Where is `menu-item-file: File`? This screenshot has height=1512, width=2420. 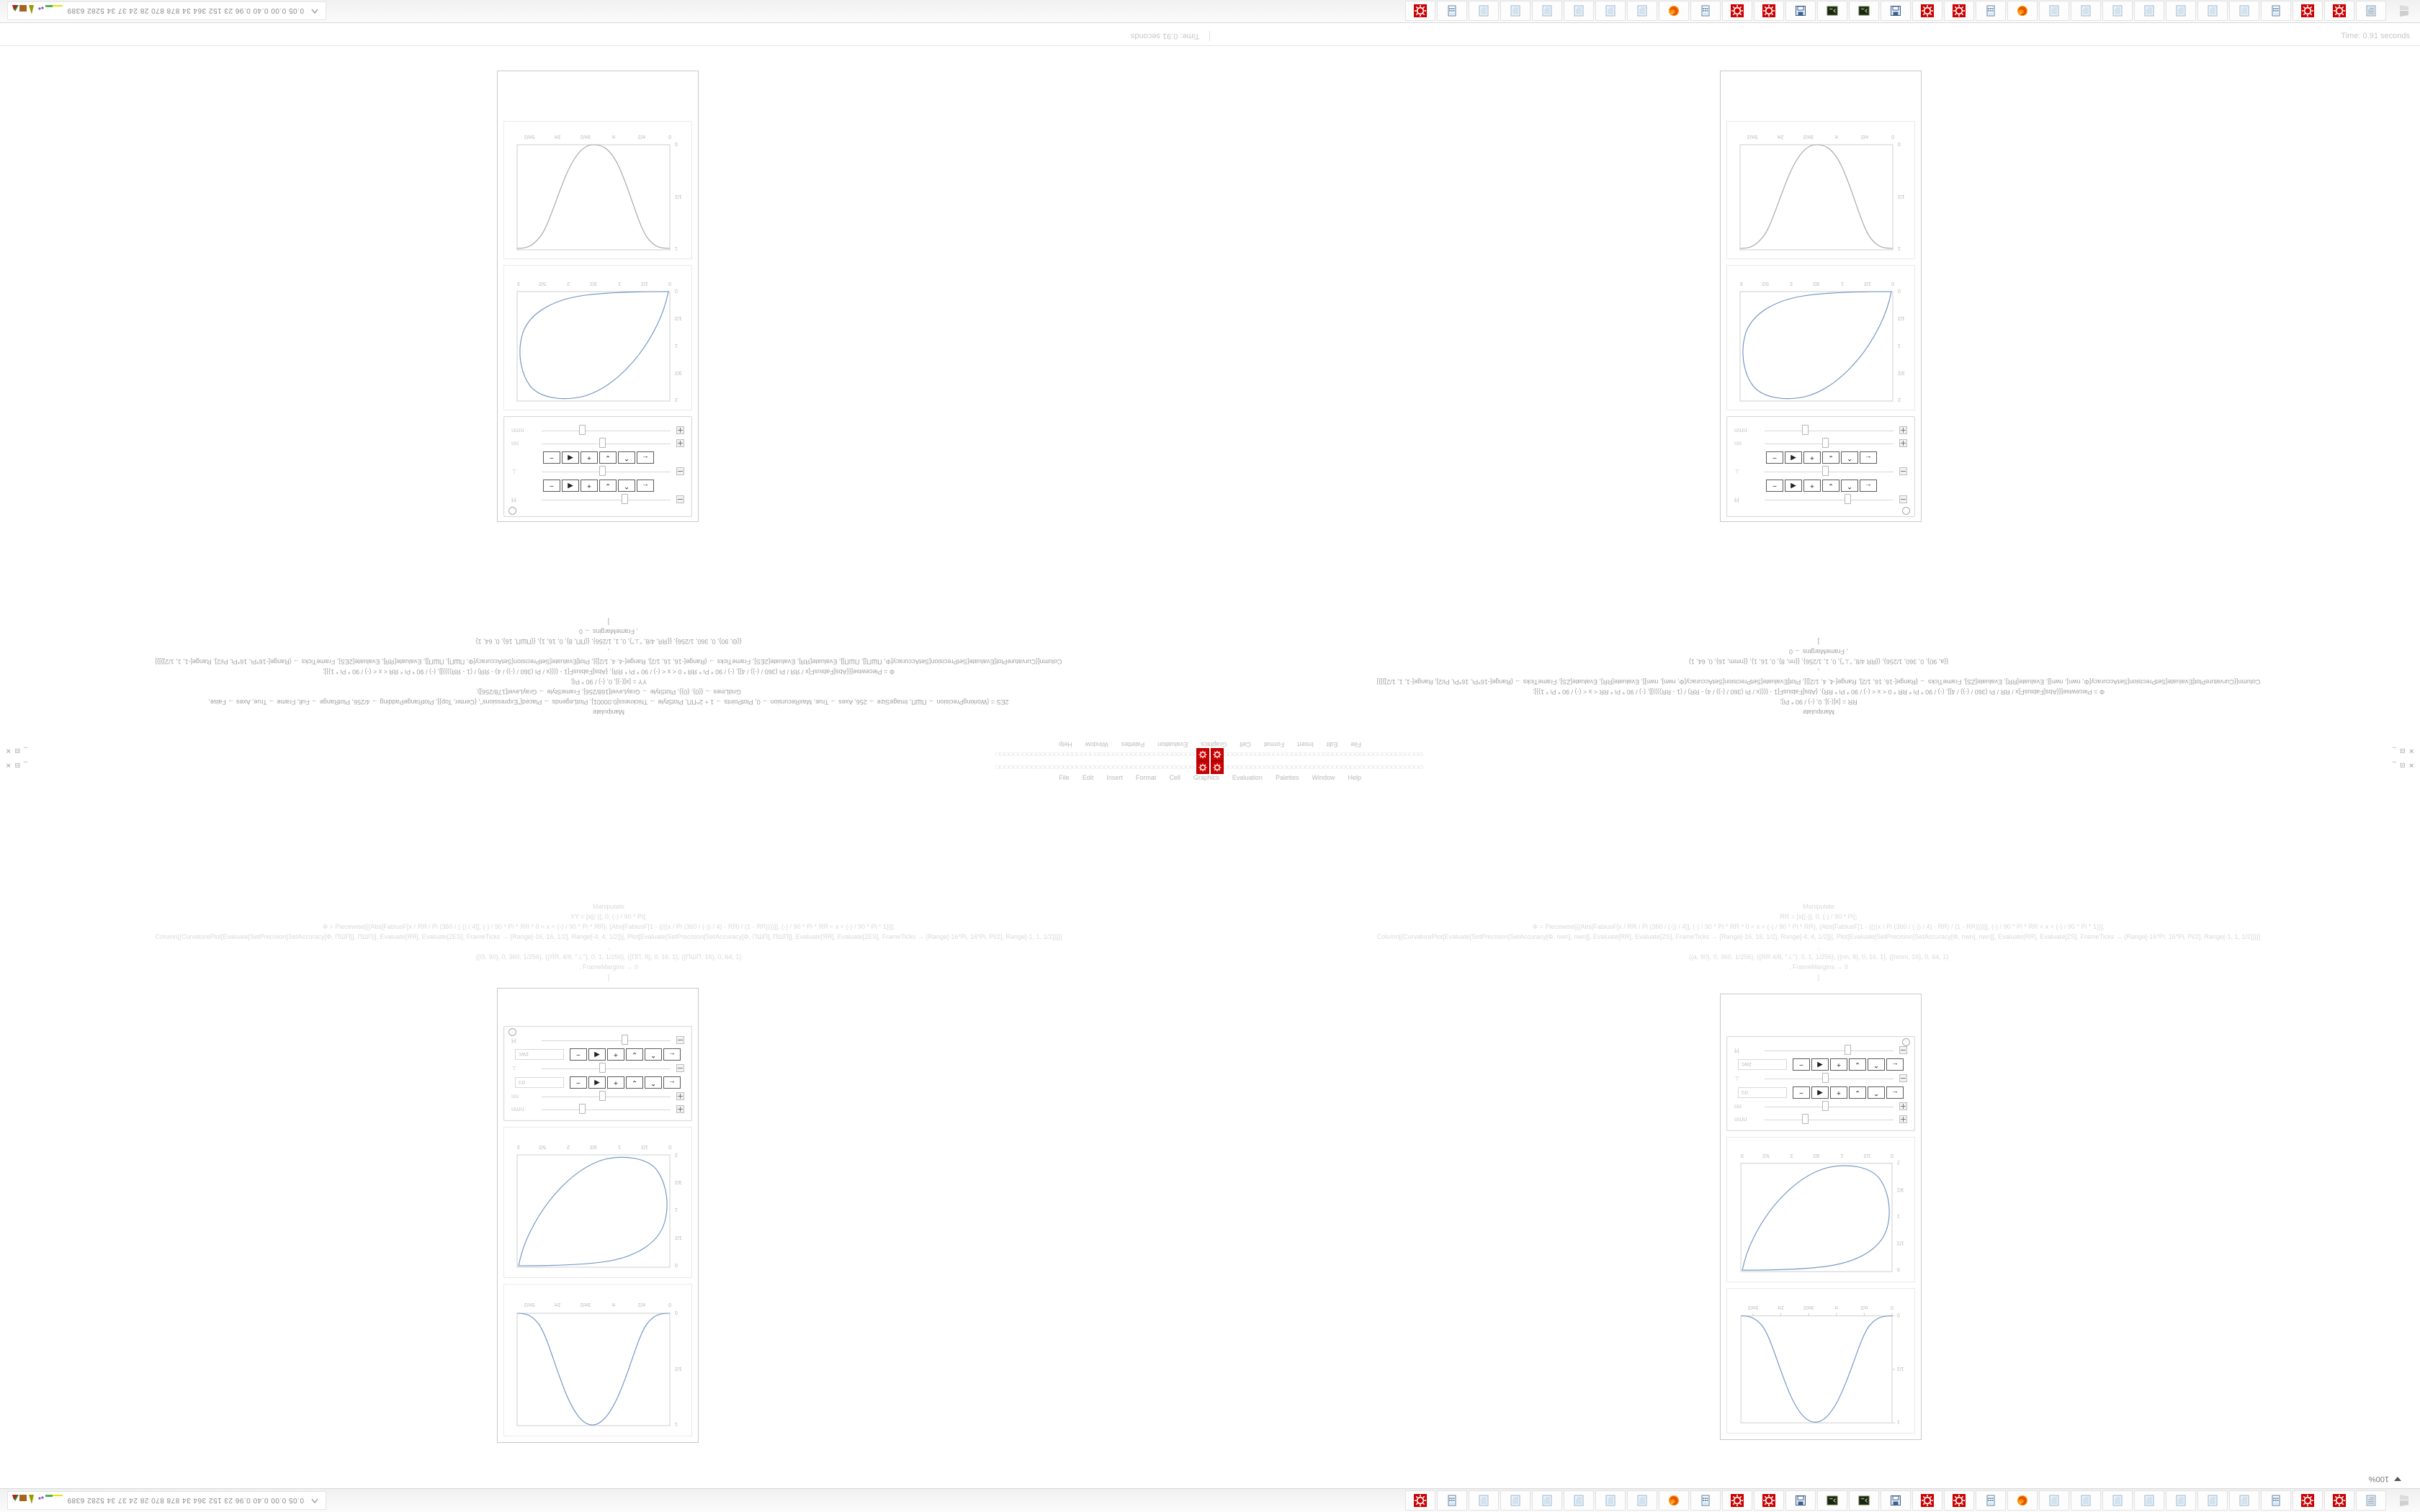
menu-item-file: File is located at coordinates (1355, 744).